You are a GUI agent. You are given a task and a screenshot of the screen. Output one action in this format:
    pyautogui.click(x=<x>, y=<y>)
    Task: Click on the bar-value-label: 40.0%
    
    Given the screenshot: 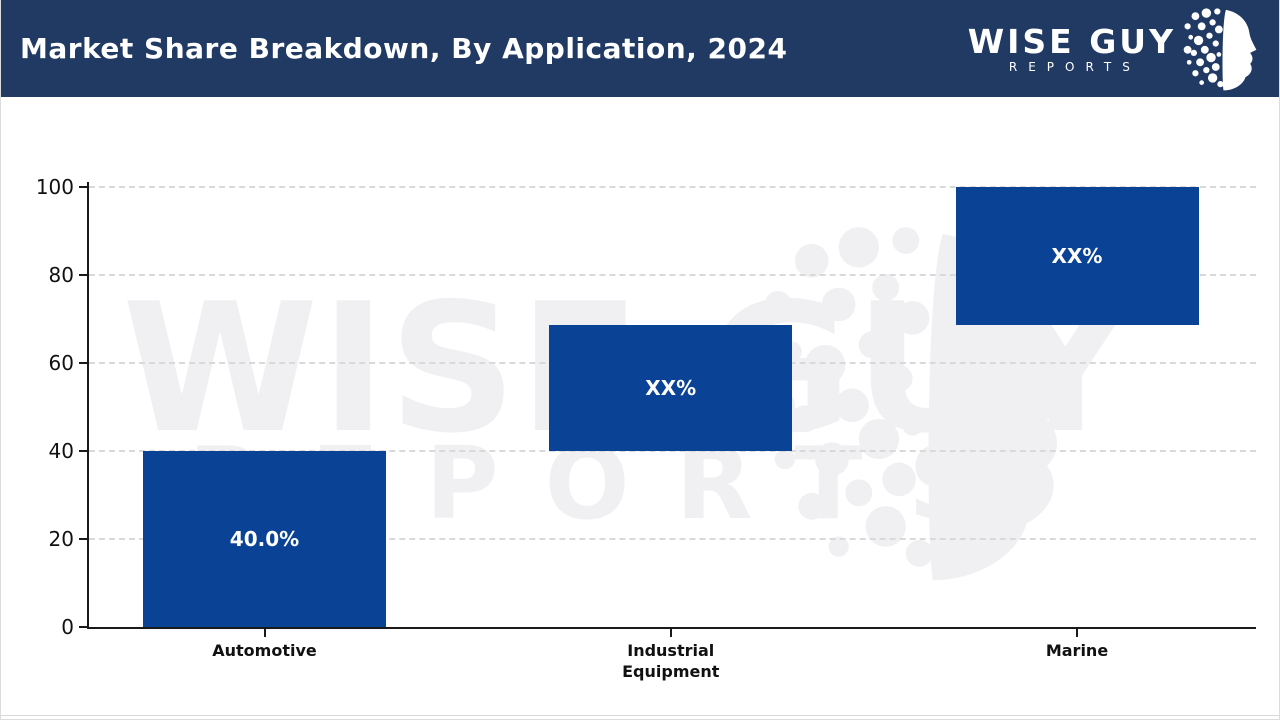 What is the action you would take?
    pyautogui.click(x=264, y=539)
    